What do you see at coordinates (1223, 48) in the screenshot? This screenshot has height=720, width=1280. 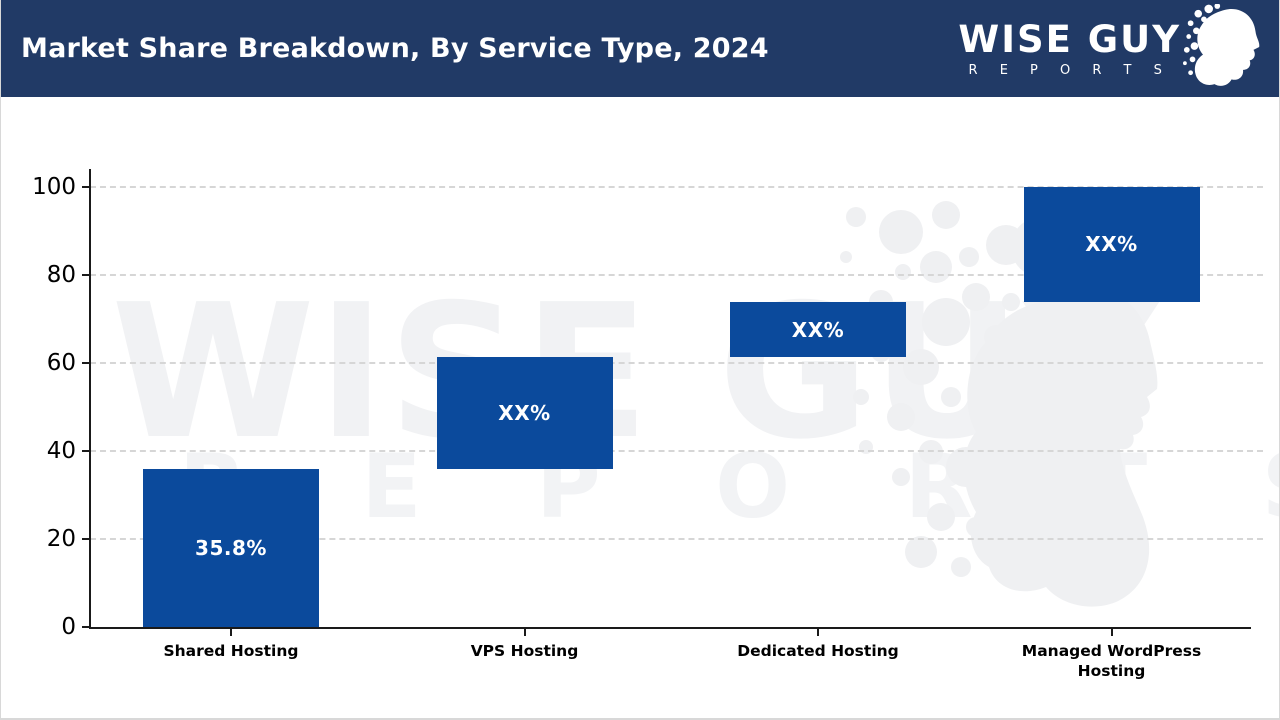 I see `dotted-face-icon` at bounding box center [1223, 48].